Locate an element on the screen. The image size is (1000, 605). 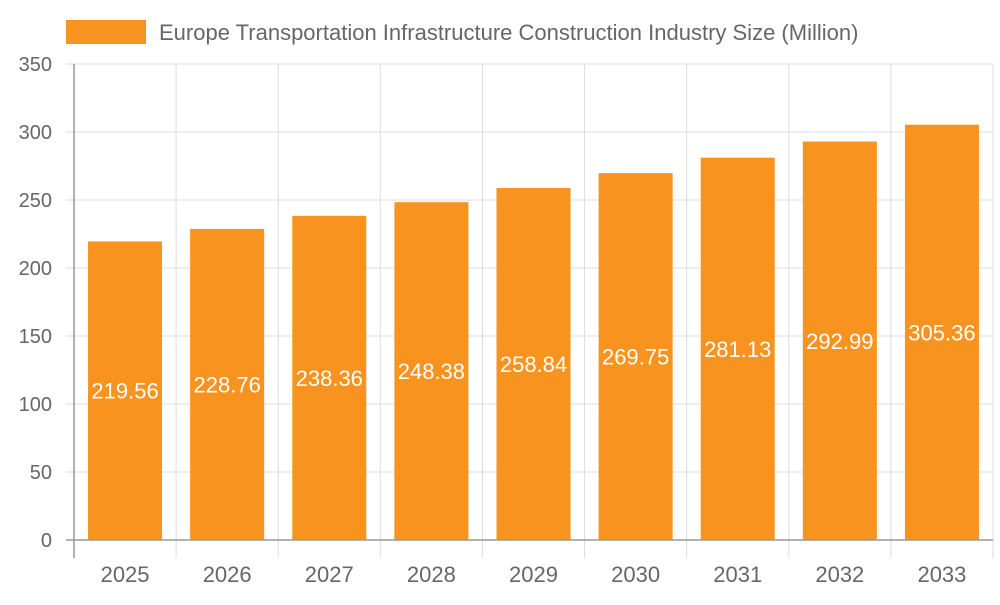
y-tick-label: 100 is located at coordinates (35, 405).